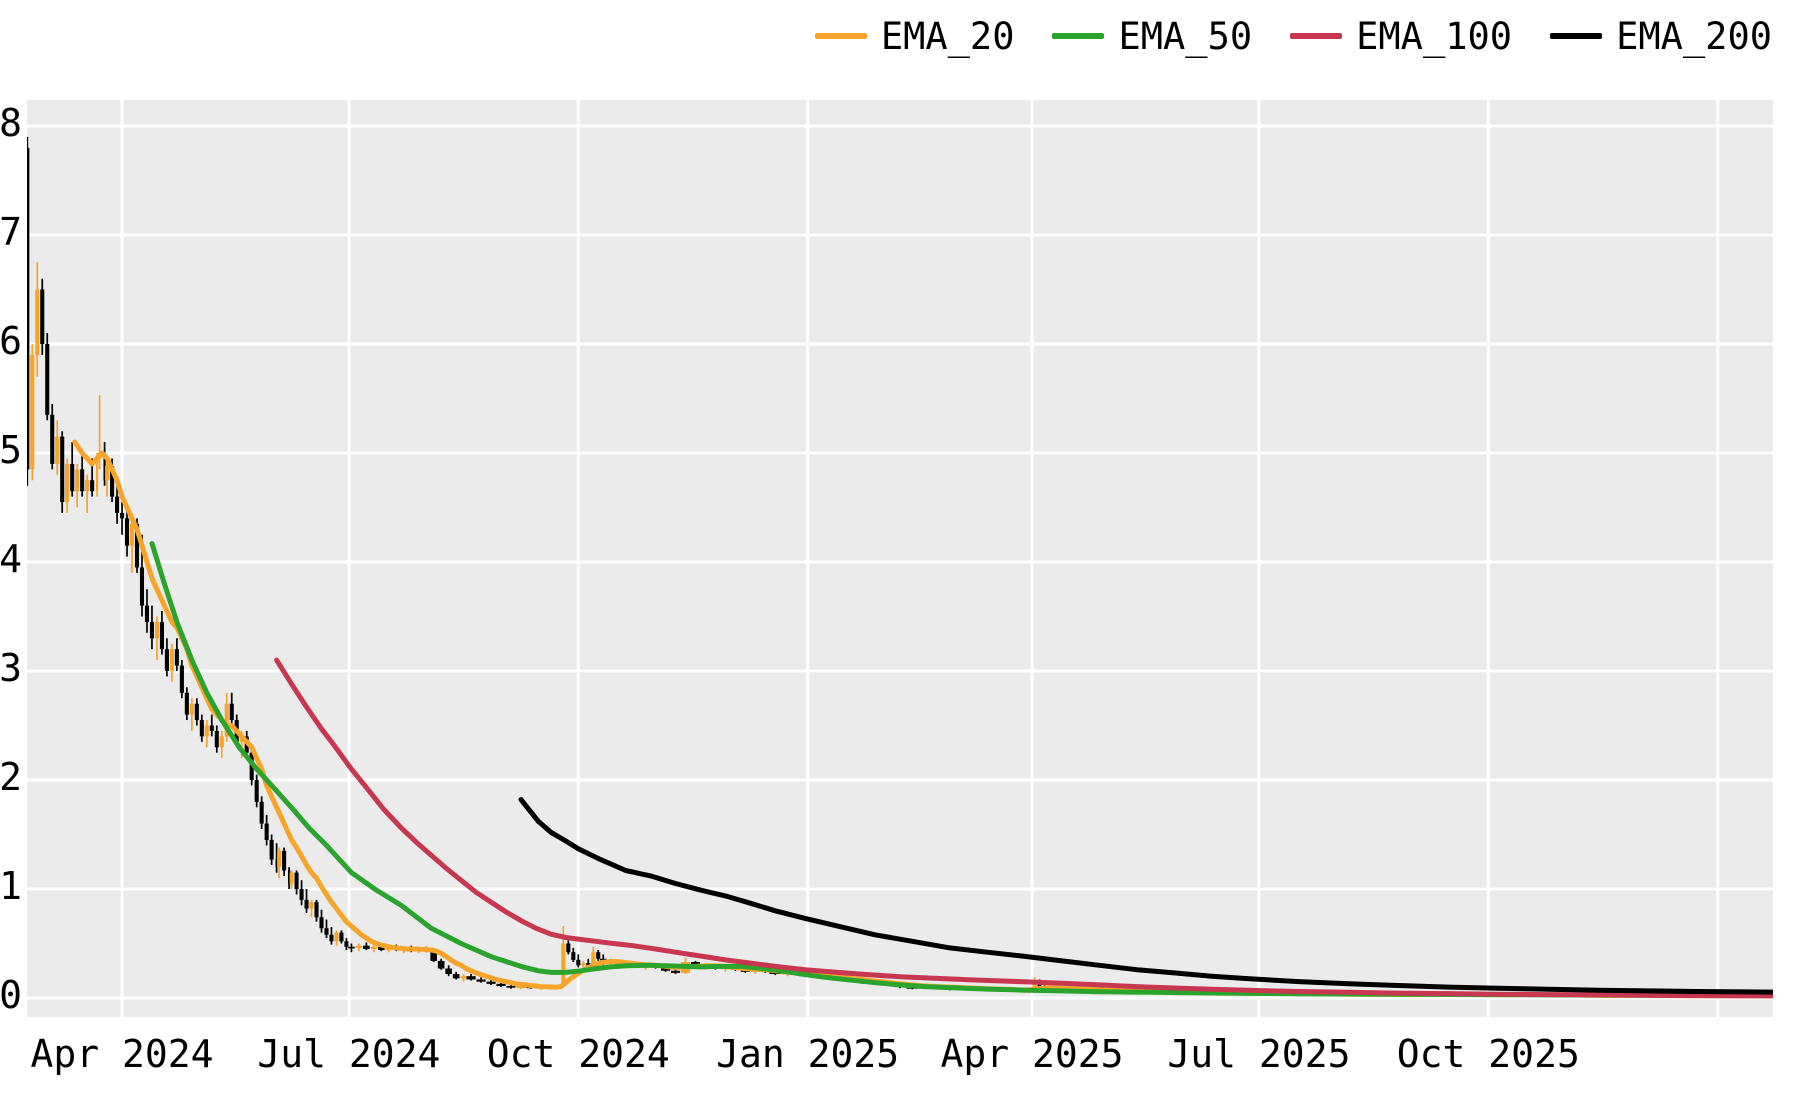 The width and height of the screenshot is (1800, 1100). Describe the element at coordinates (11, 995) in the screenshot. I see `y-tick-label: 0` at that location.